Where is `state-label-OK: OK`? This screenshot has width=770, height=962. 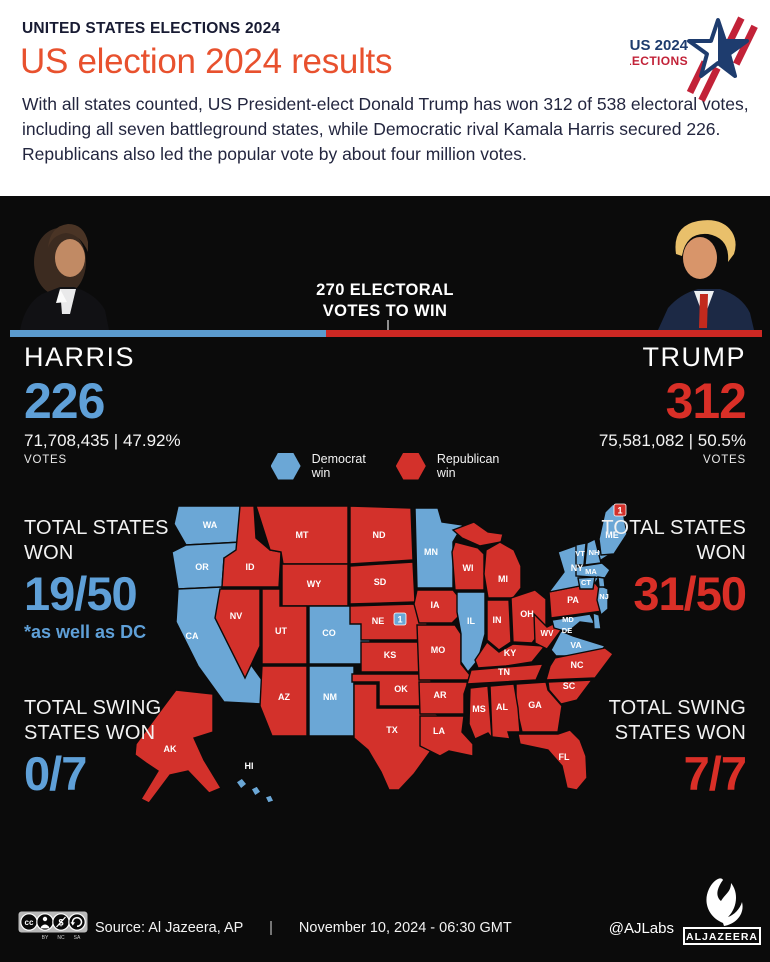
state-label-OK: OK is located at coordinates (401, 689).